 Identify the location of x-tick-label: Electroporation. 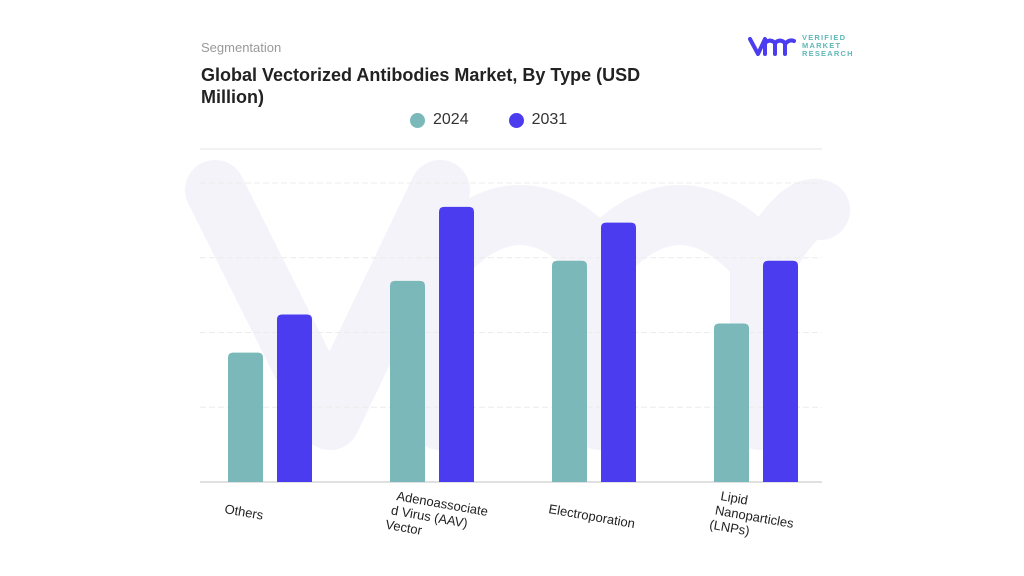
(591, 516).